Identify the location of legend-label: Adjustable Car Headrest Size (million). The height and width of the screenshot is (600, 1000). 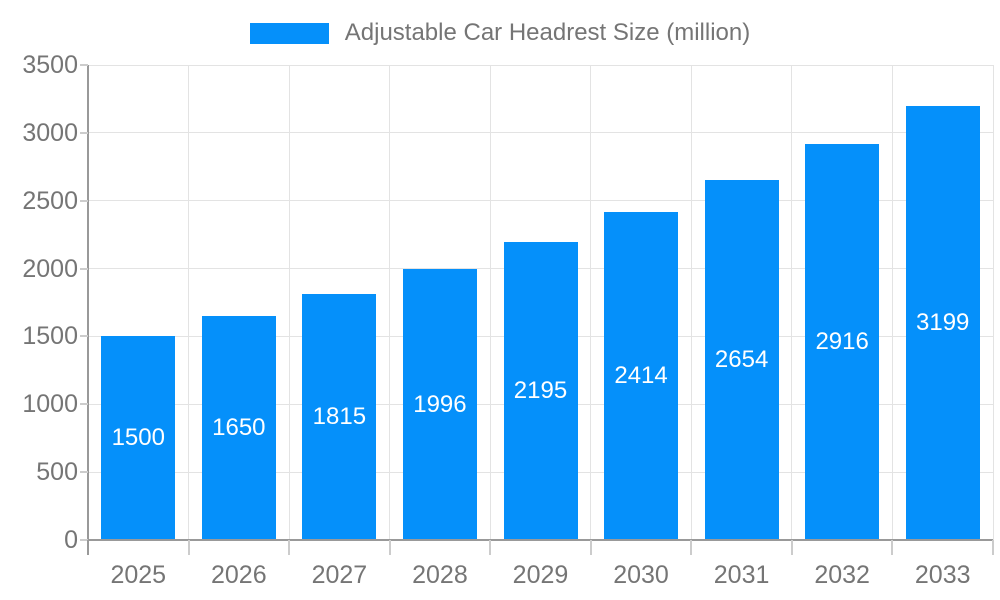
(547, 32).